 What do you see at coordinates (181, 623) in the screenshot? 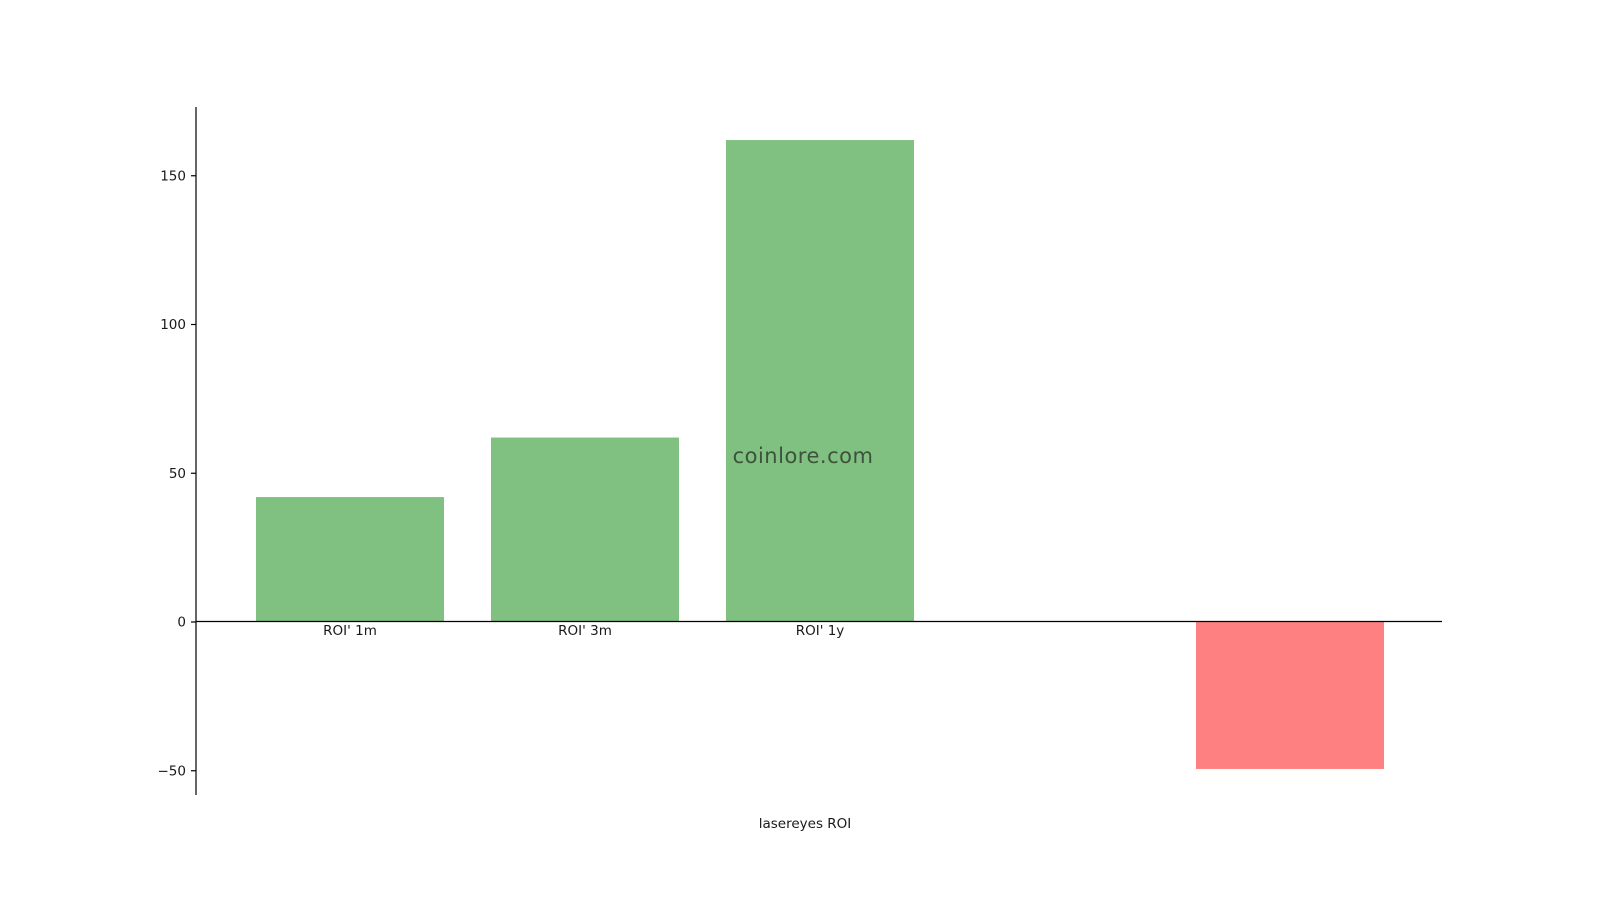
I see `y-tick-label: 0` at bounding box center [181, 623].